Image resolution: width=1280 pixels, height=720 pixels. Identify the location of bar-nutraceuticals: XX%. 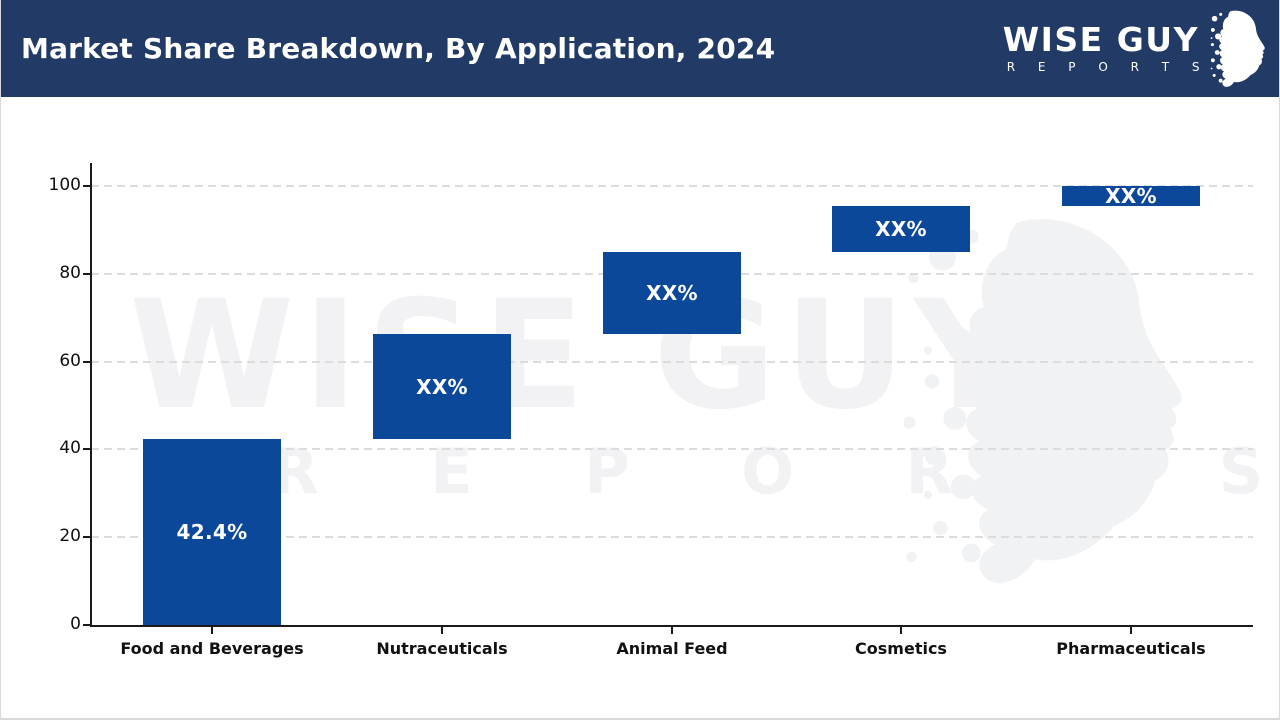
(442, 386).